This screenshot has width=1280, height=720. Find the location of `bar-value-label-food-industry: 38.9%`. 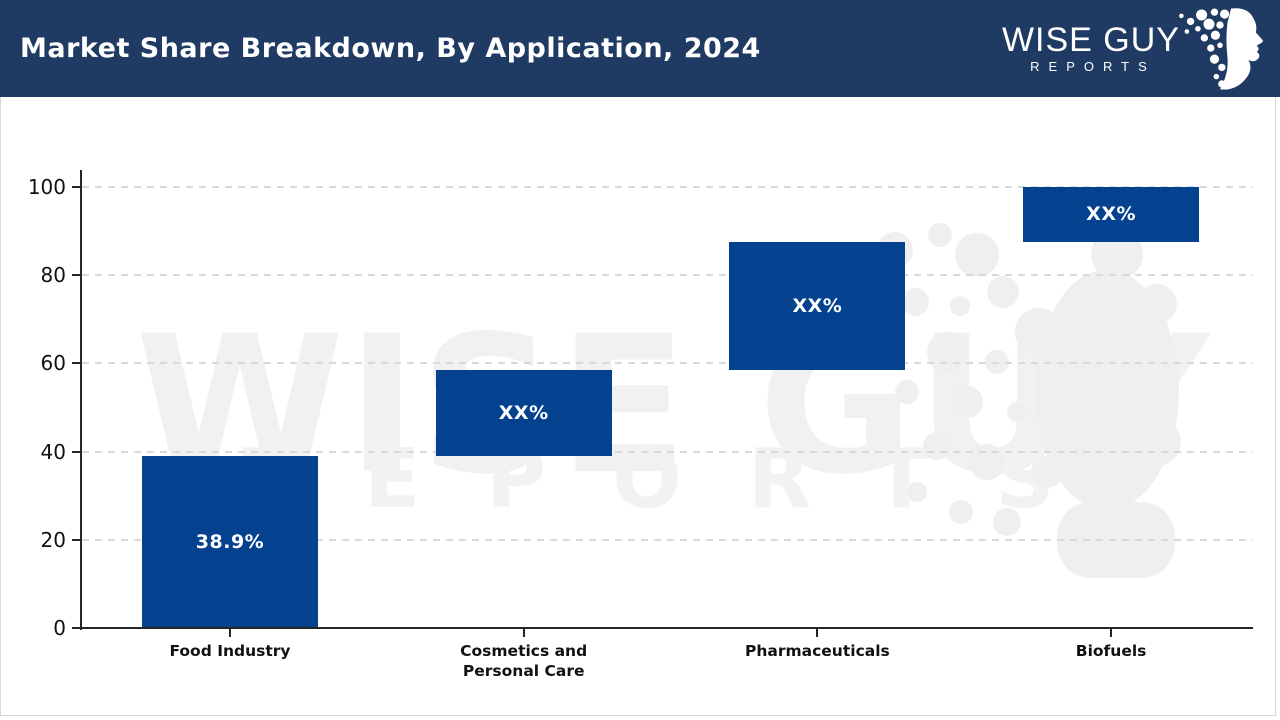

bar-value-label-food-industry: 38.9% is located at coordinates (230, 542).